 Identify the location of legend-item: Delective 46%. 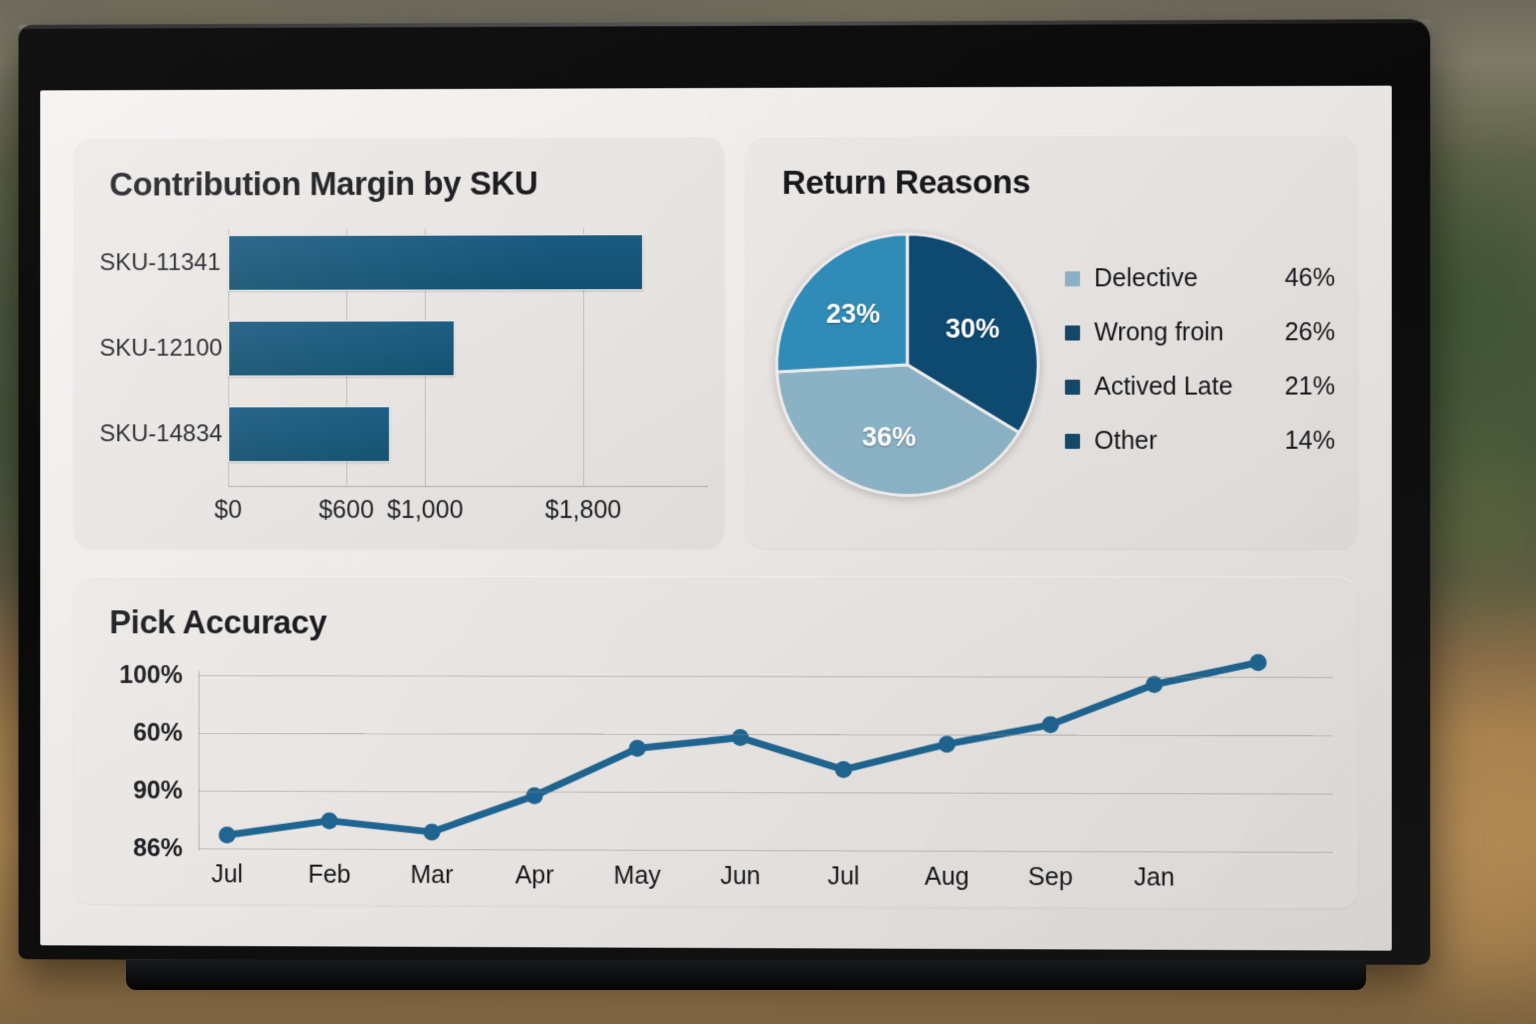
(1200, 278).